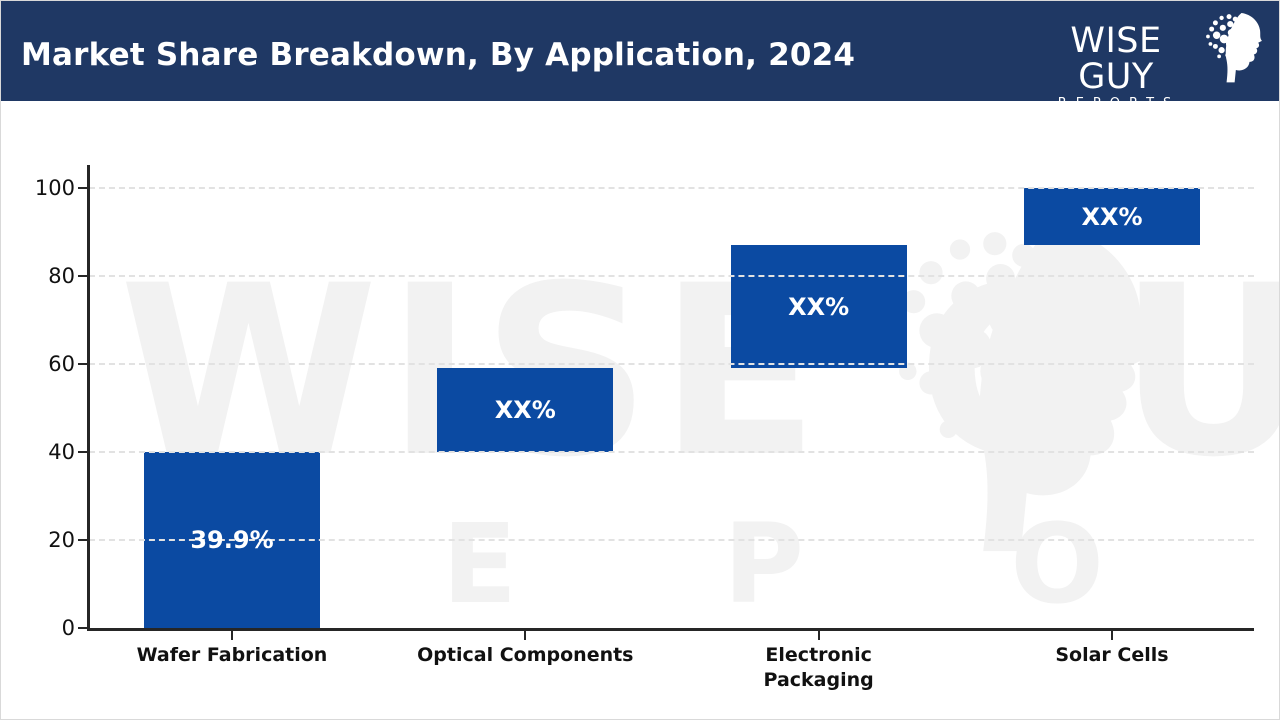  What do you see at coordinates (61, 364) in the screenshot?
I see `y-tick-label: 60` at bounding box center [61, 364].